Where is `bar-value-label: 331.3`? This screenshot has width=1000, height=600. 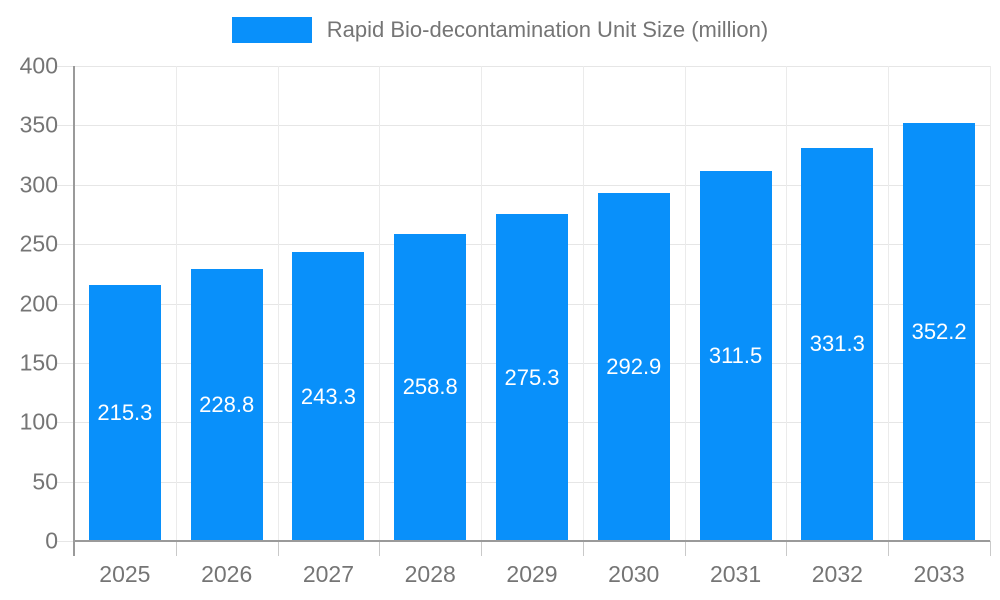
bar-value-label: 331.3 is located at coordinates (837, 344).